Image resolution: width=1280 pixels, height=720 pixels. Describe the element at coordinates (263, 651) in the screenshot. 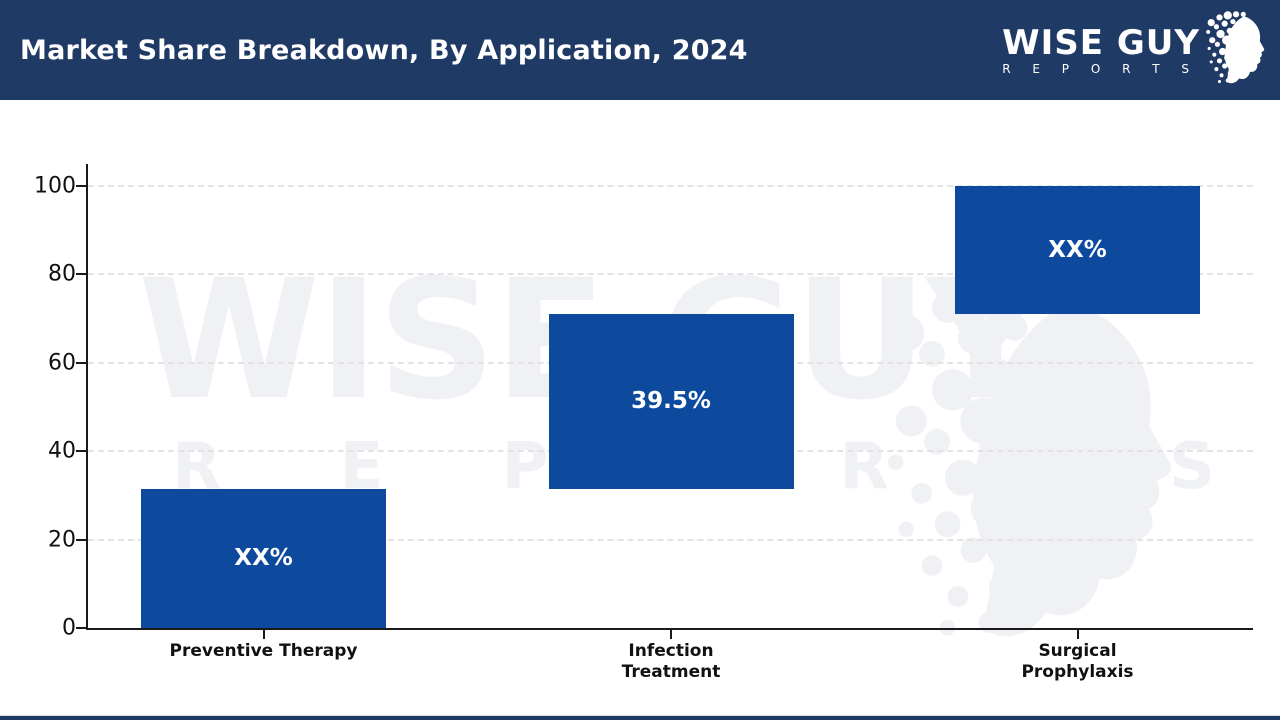

I see `category-label: Preventive Therapy` at that location.